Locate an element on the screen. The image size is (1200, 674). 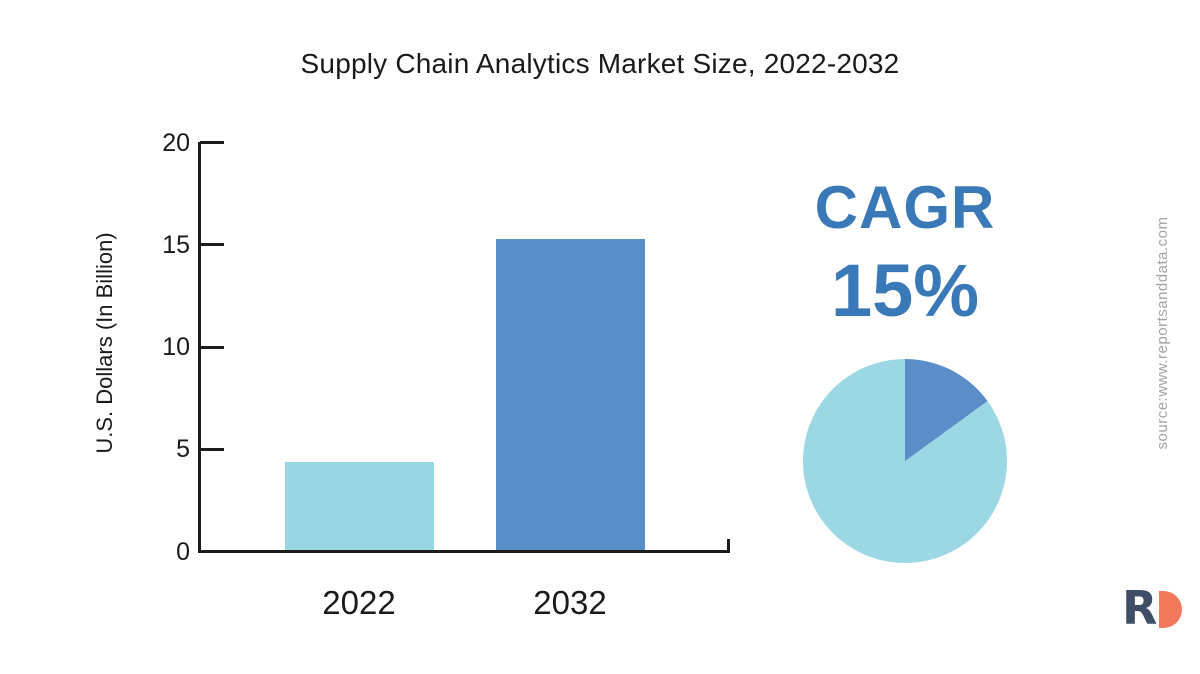
logo-letter-r: R is located at coordinates (1140, 608).